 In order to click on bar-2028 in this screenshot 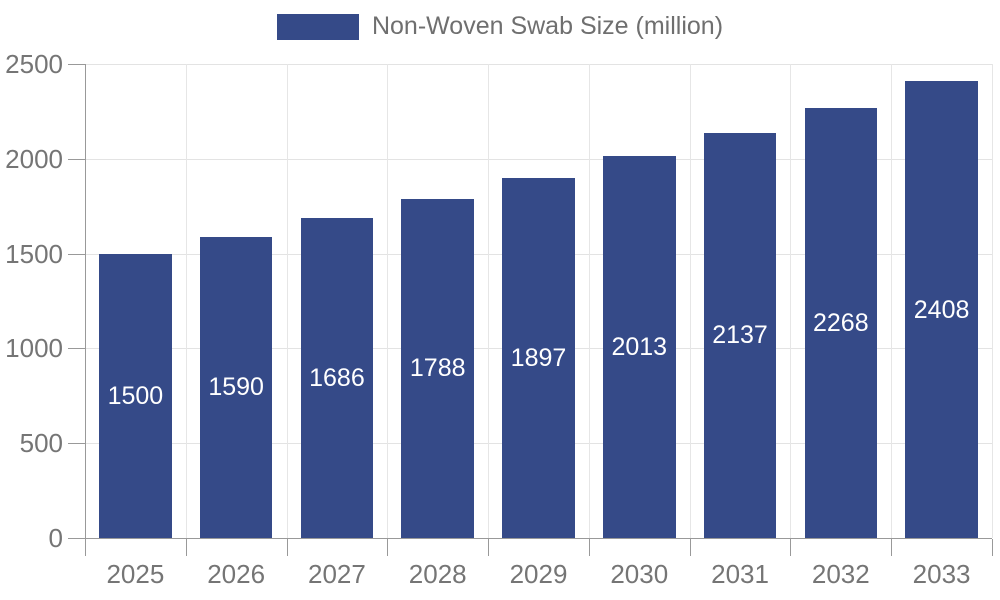, I will do `click(437, 368)`.